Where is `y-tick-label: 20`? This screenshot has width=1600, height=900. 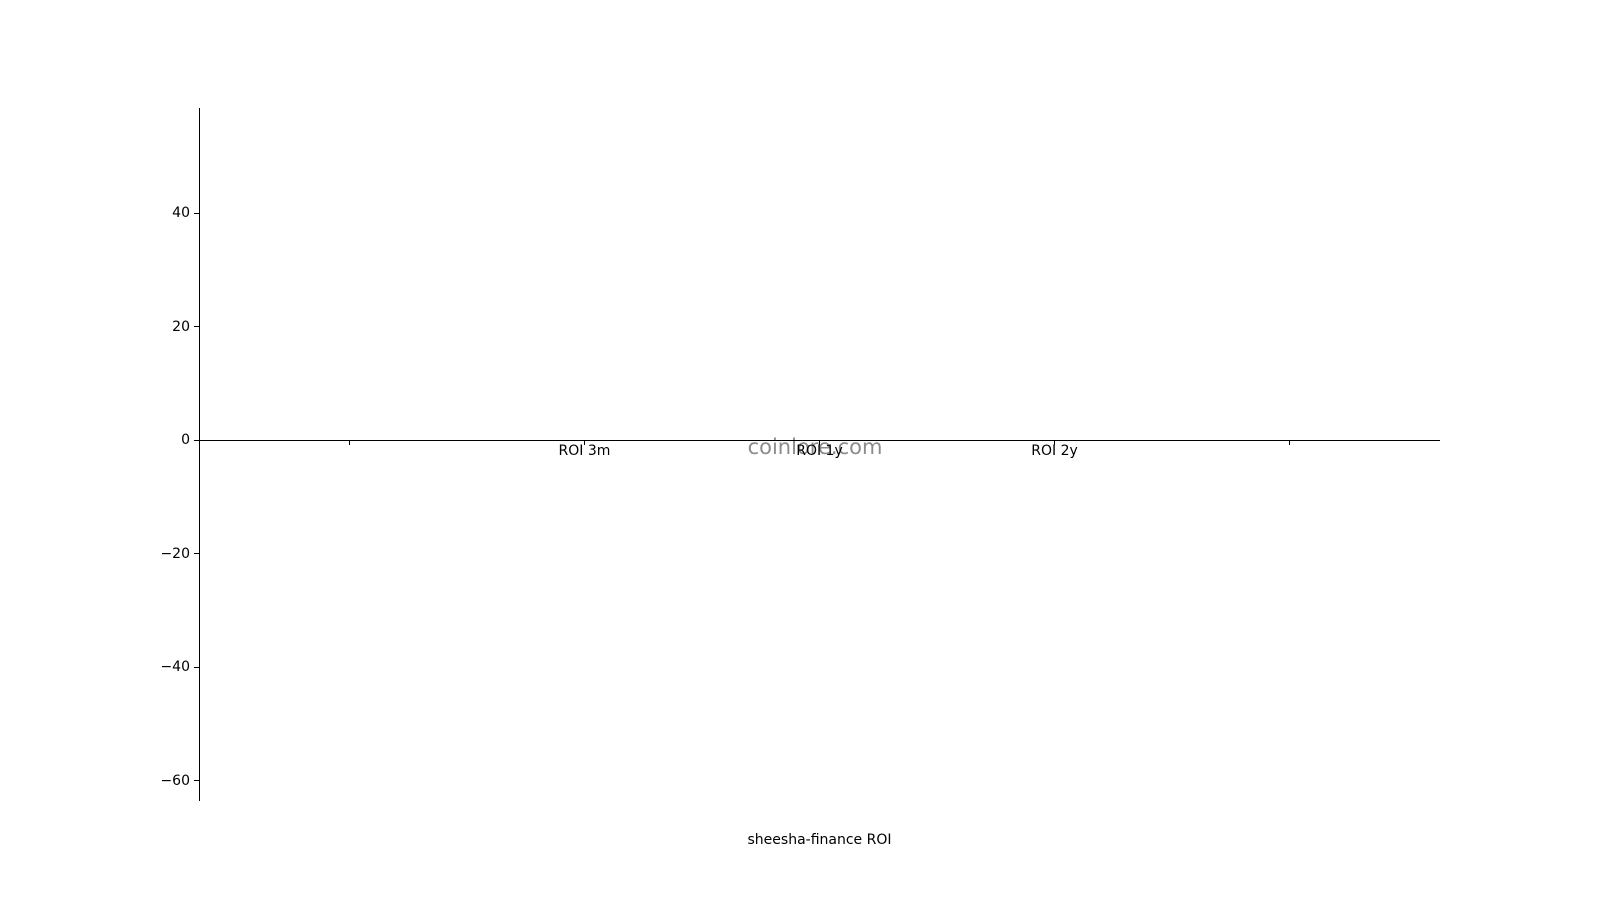 y-tick-label: 20 is located at coordinates (181, 326).